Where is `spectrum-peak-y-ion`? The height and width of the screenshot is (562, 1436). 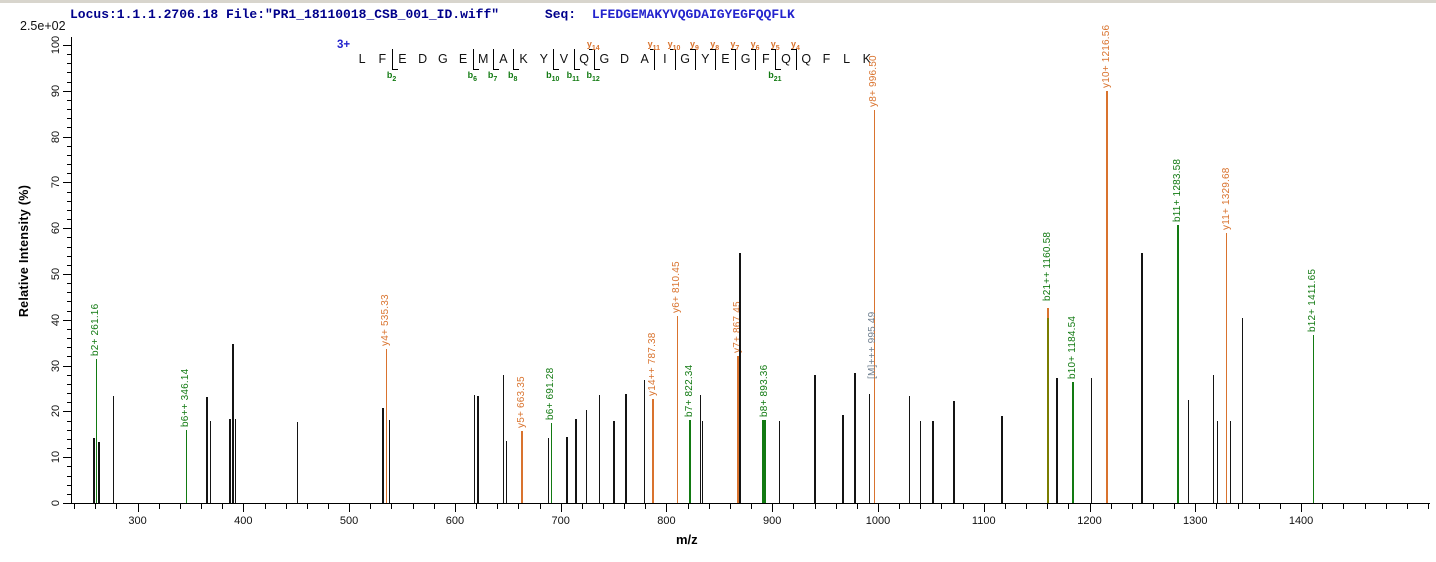 spectrum-peak-y-ion is located at coordinates (1107, 296).